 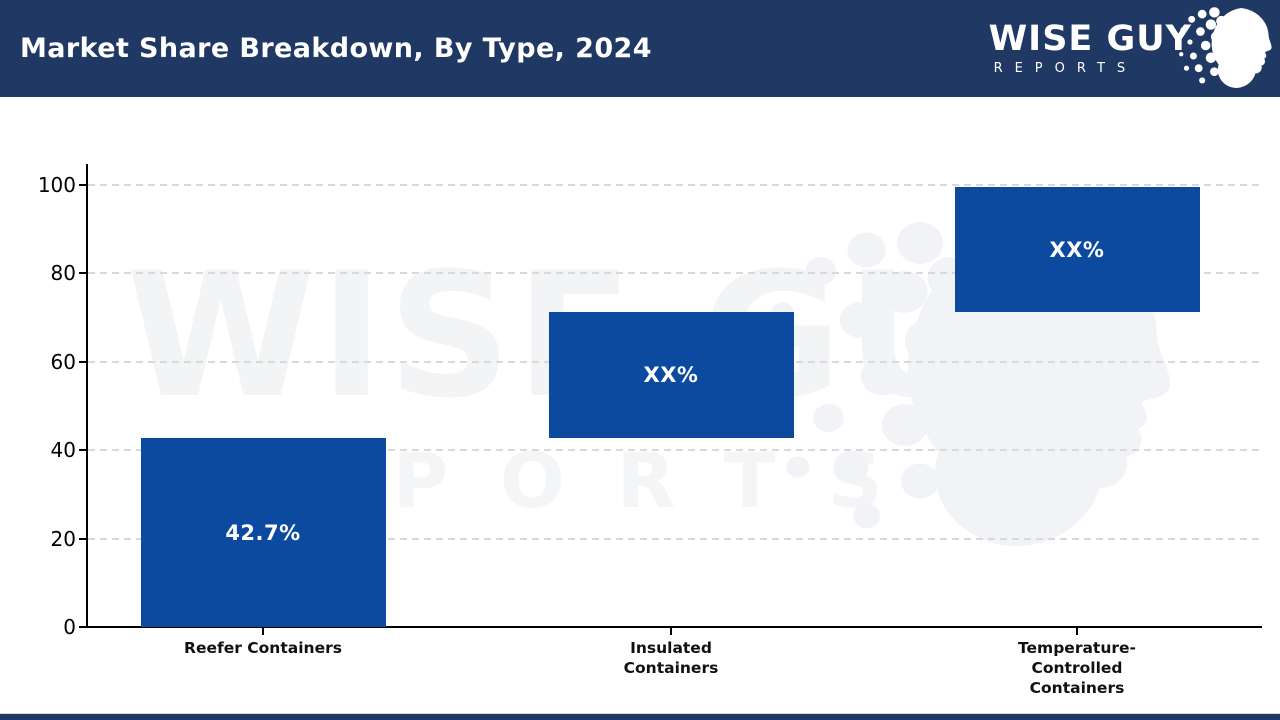 What do you see at coordinates (69, 627) in the screenshot?
I see `y-tick-label-0: 0` at bounding box center [69, 627].